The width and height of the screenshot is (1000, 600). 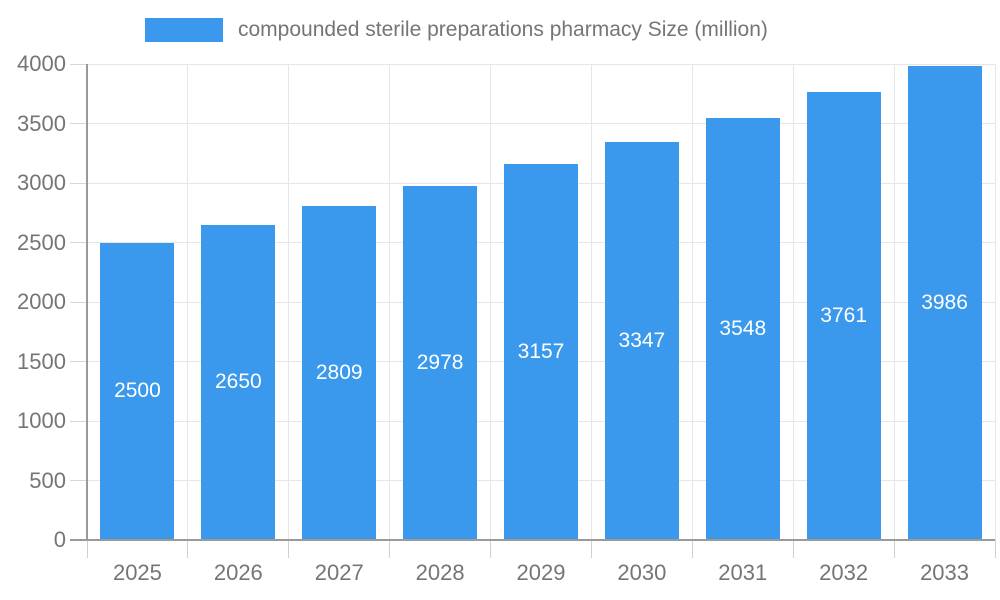 I want to click on bar-value-label: 3548, so click(x=743, y=328).